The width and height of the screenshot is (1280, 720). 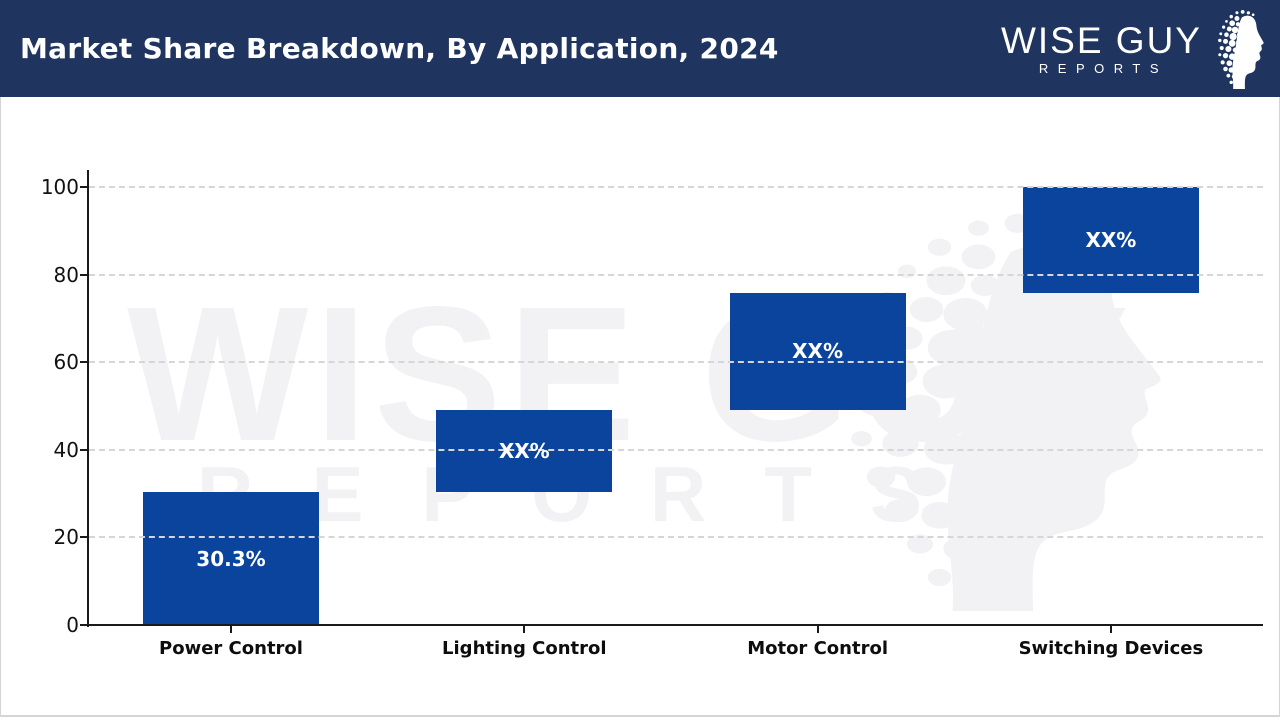 I want to click on y-tick-label: 80, so click(x=66, y=274).